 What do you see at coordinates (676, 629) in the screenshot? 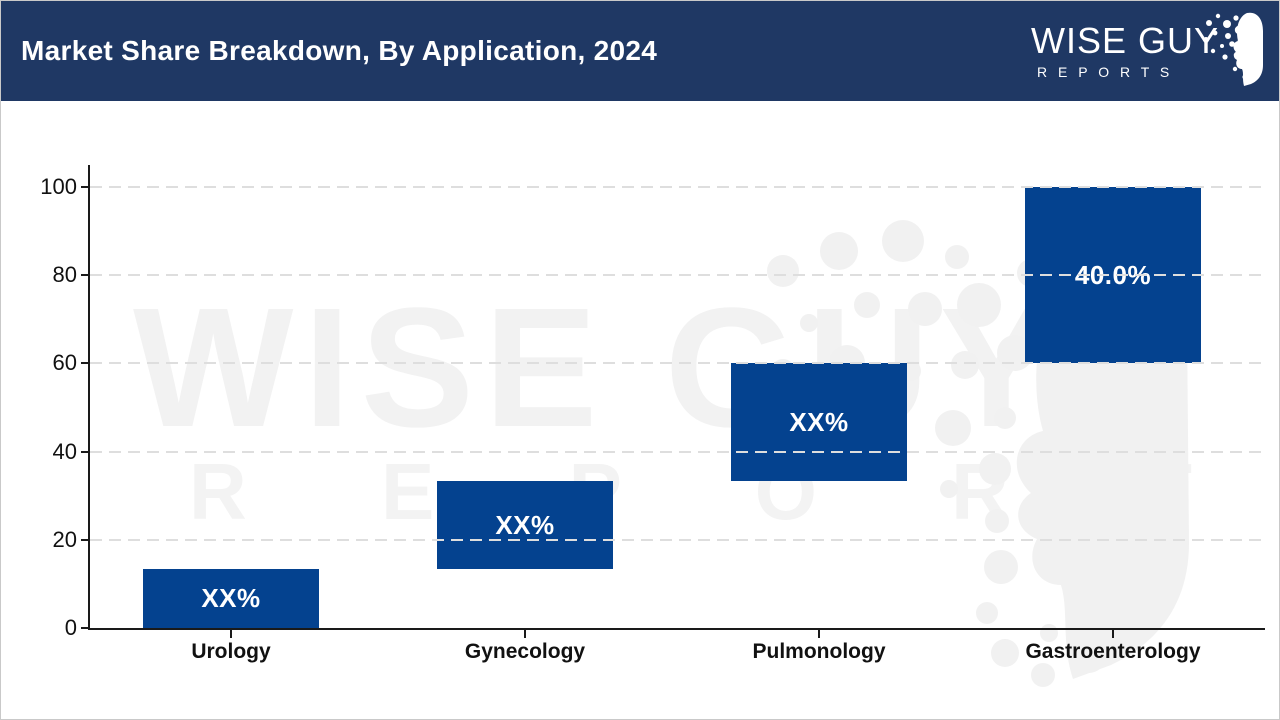
I see `x-axis-spine` at bounding box center [676, 629].